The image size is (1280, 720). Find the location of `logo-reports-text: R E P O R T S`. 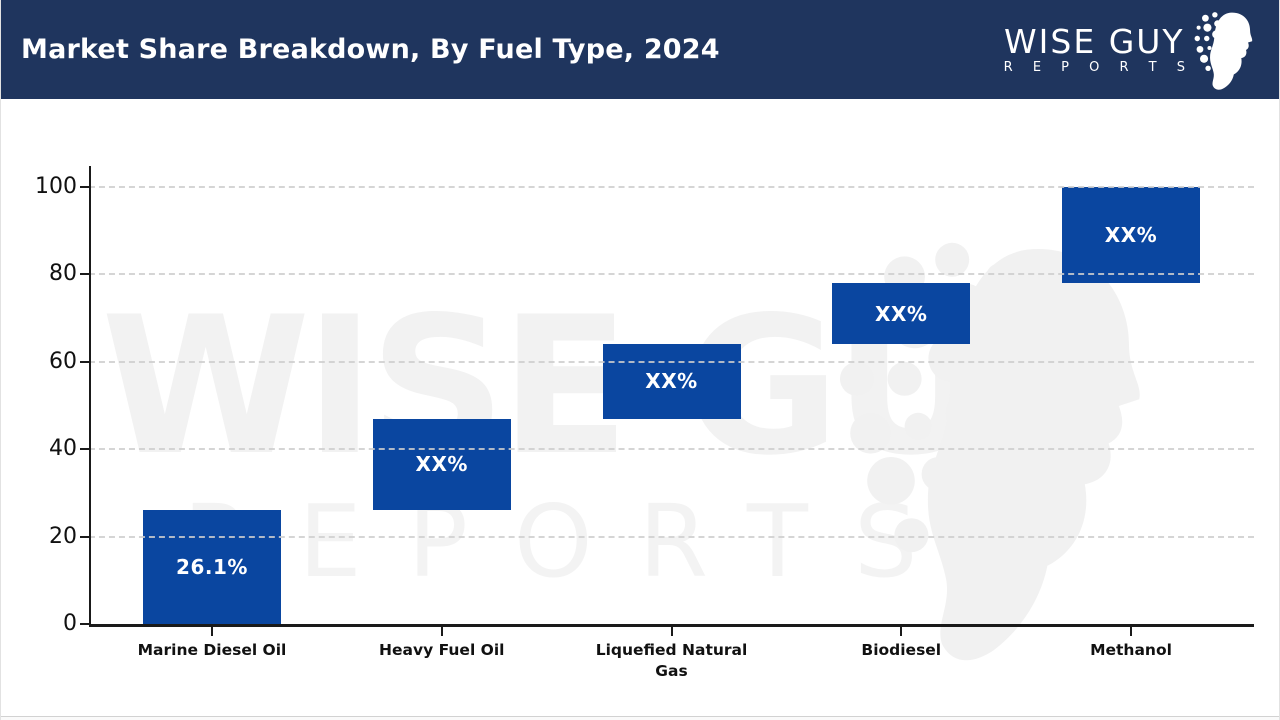

logo-reports-text: R E P O R T S is located at coordinates (1098, 68).